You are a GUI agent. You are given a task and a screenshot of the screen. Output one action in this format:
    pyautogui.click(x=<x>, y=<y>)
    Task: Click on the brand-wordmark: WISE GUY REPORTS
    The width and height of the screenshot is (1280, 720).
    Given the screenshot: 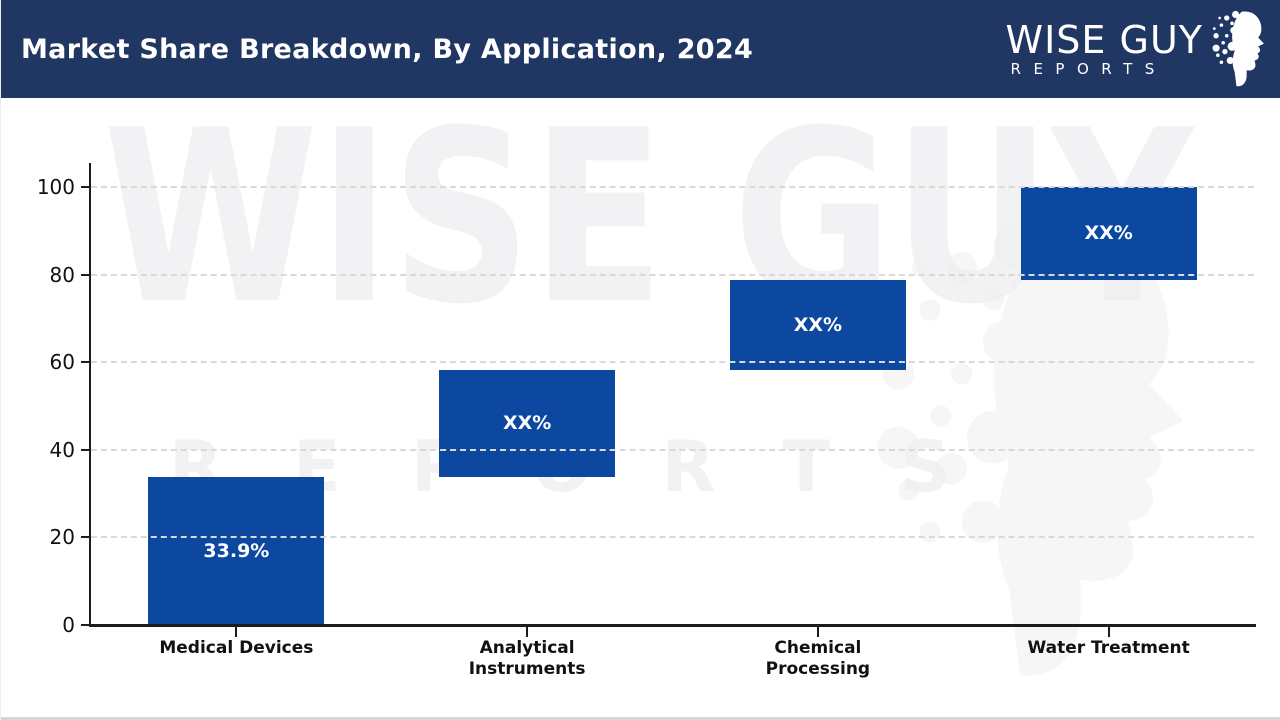 What is the action you would take?
    pyautogui.click(x=1104, y=49)
    